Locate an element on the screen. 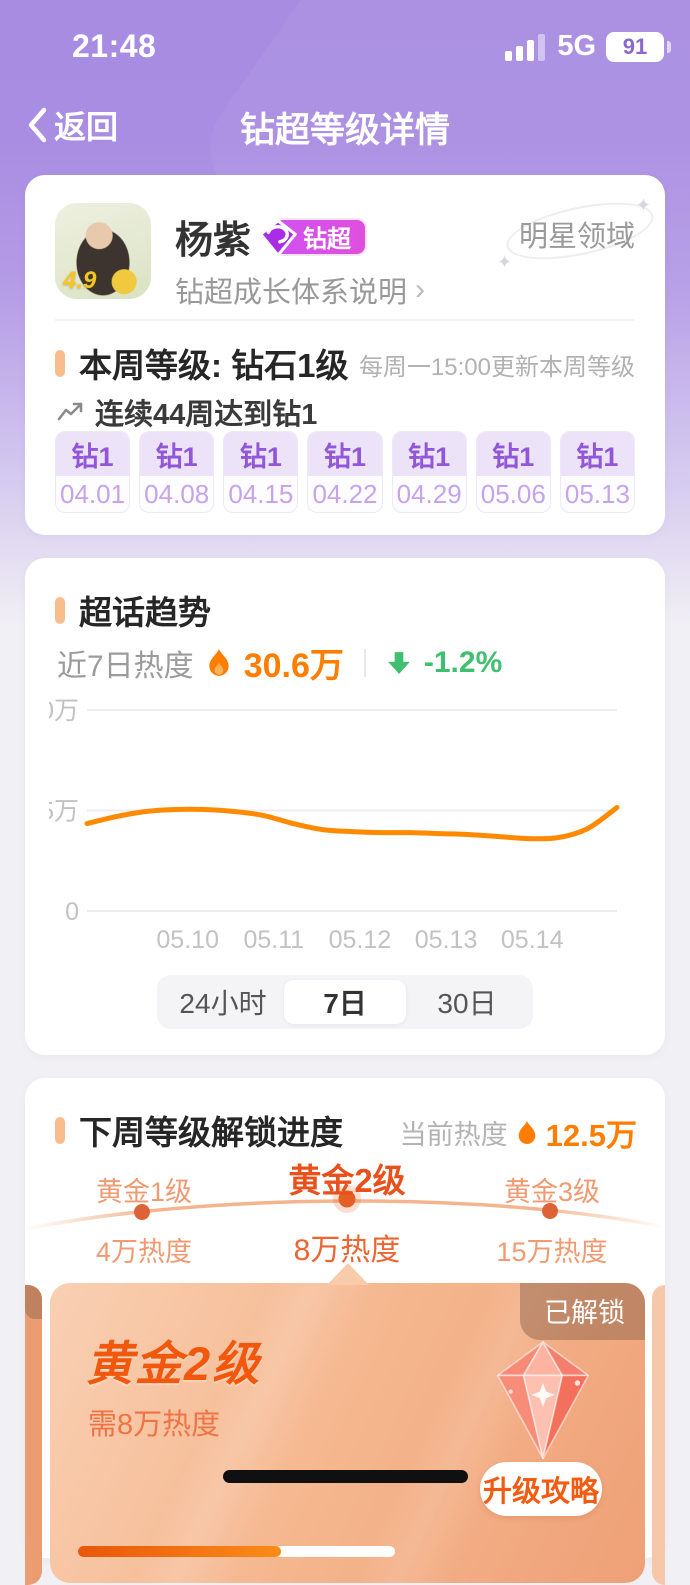  history-date: 04.01 is located at coordinates (93, 494).